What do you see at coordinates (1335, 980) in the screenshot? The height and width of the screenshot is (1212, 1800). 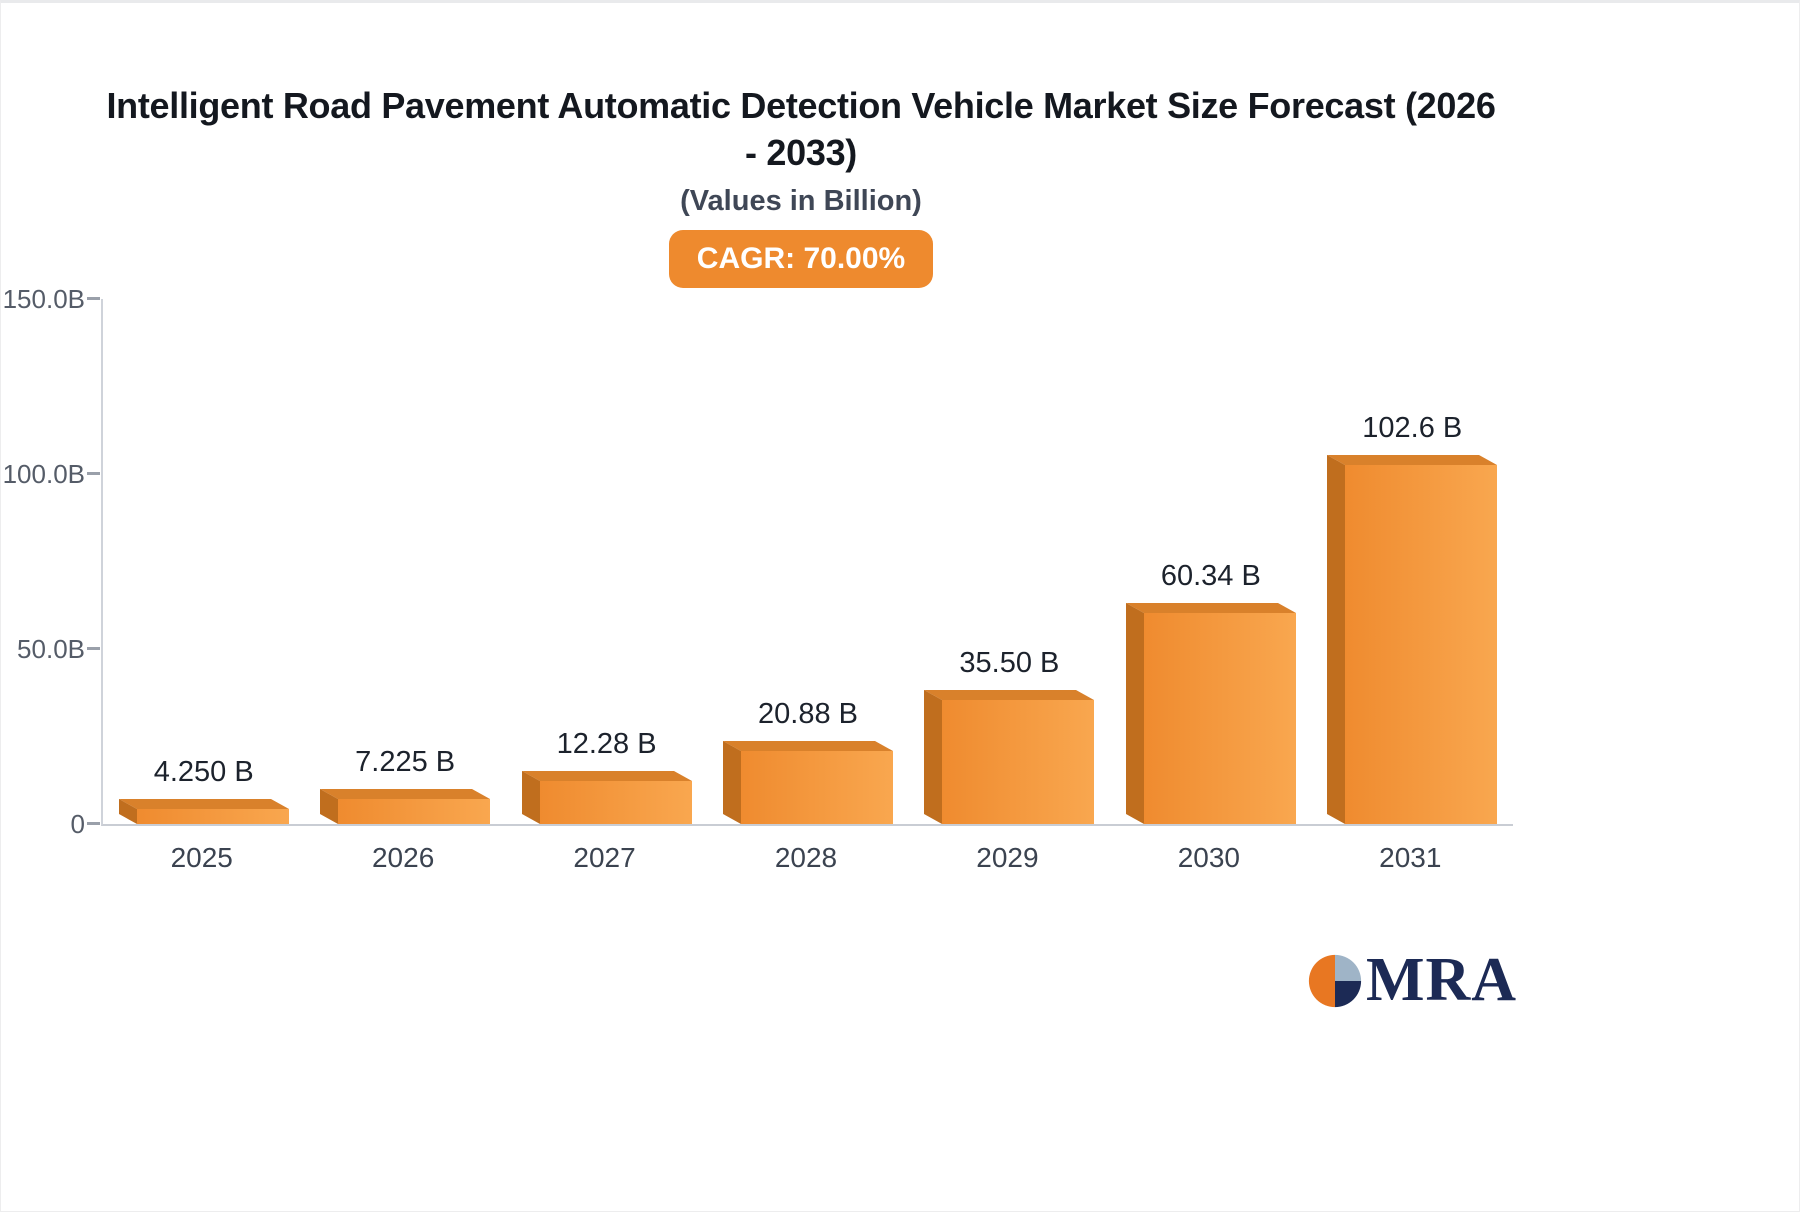 I see `mra-pie-icon` at bounding box center [1335, 980].